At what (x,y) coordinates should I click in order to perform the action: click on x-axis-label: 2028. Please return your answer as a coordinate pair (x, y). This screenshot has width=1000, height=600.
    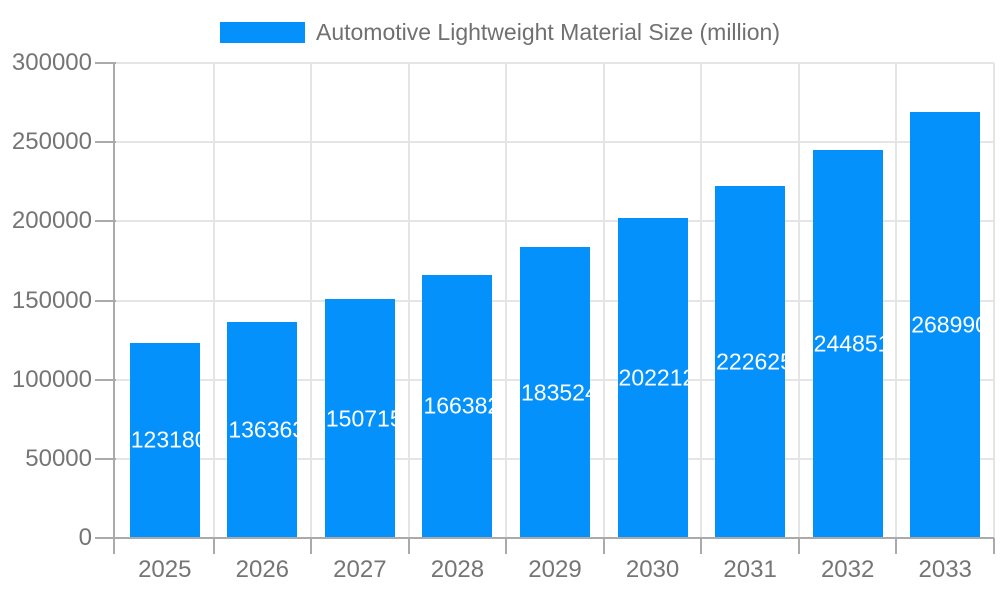
    Looking at the image, I should click on (457, 569).